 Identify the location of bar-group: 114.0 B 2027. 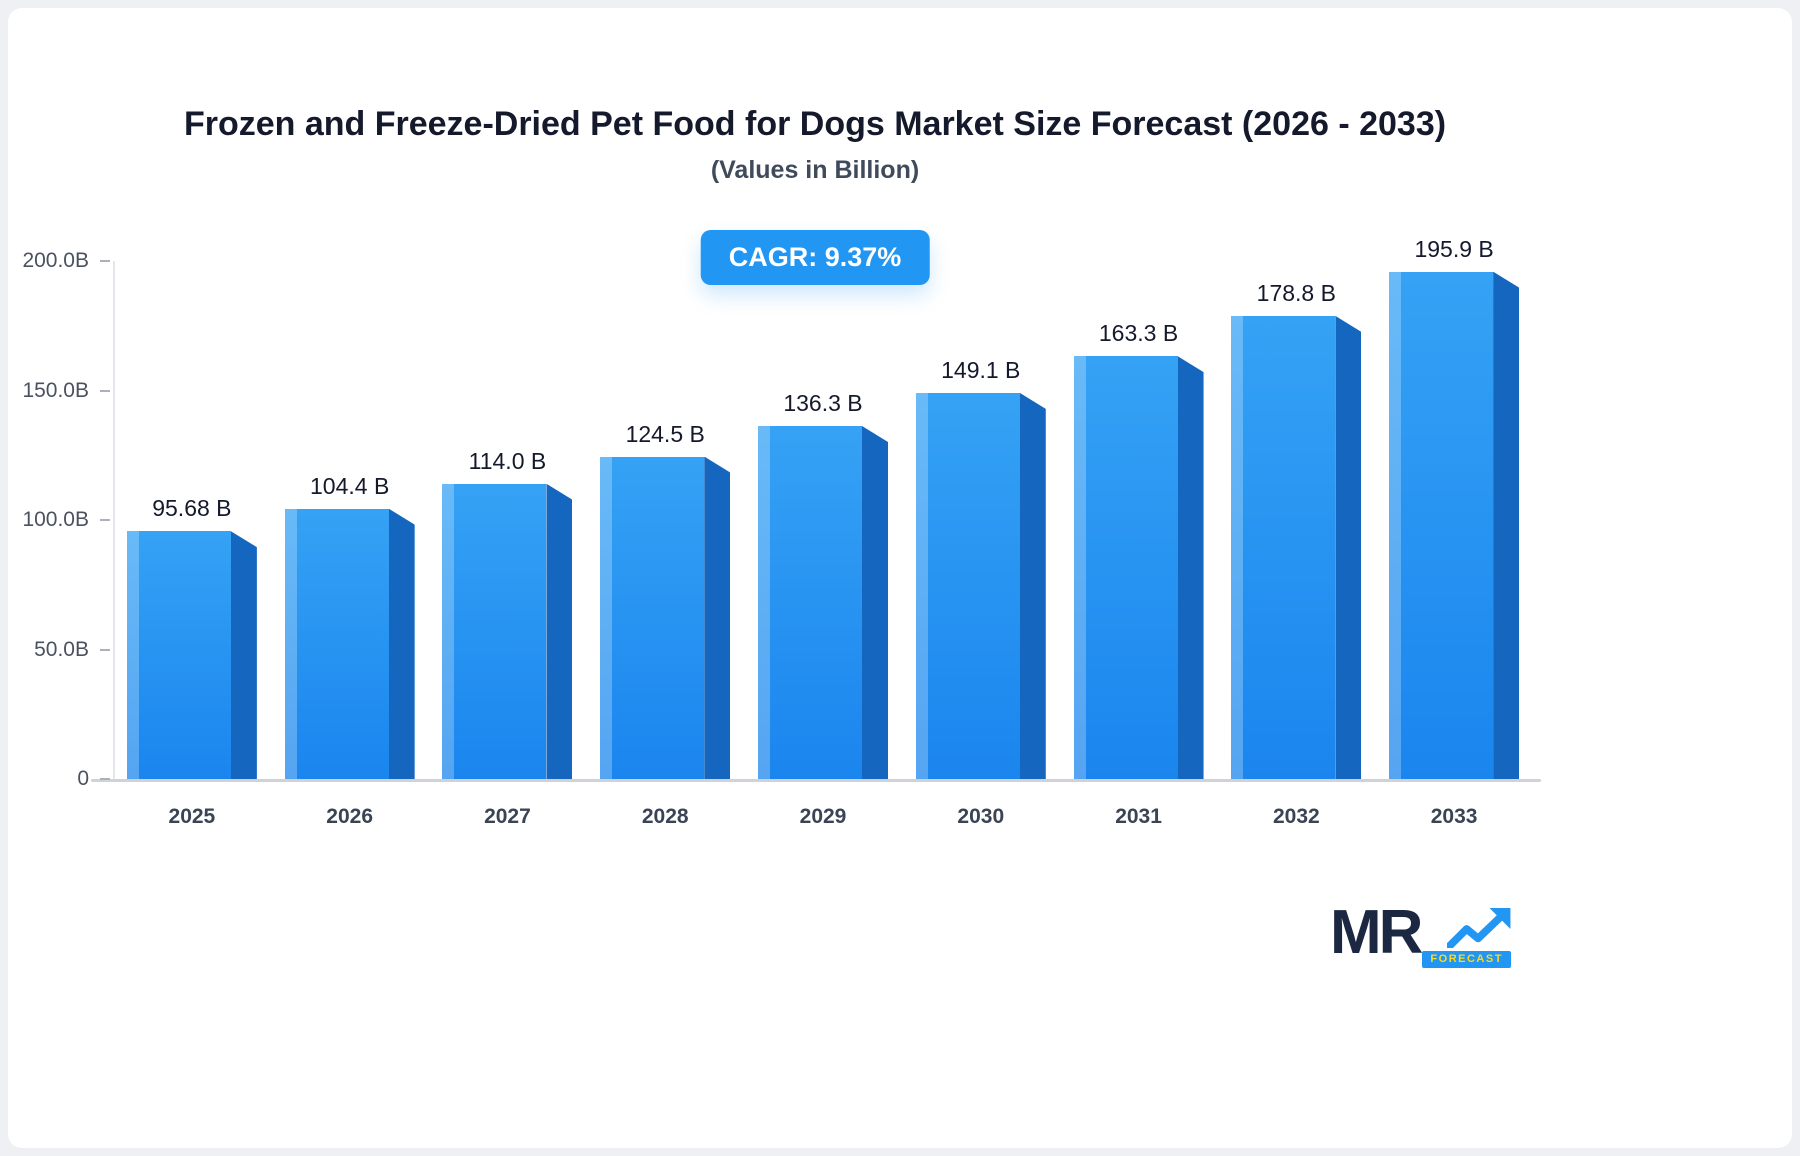
(507, 638).